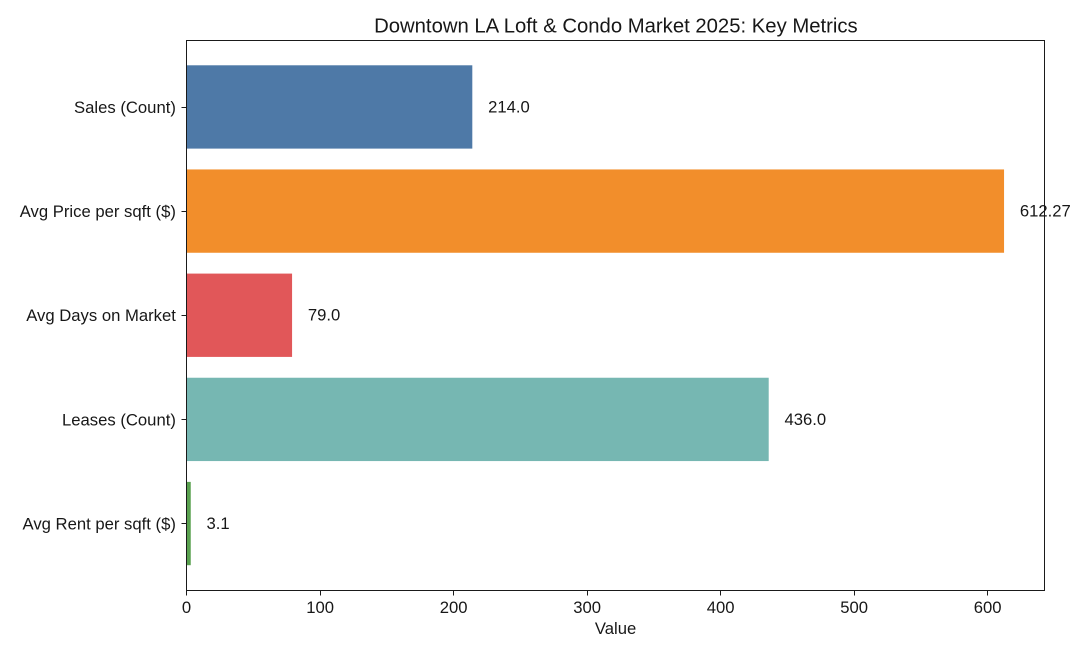 The width and height of the screenshot is (1090, 654). Describe the element at coordinates (320, 607) in the screenshot. I see `svg-text: 100` at that location.